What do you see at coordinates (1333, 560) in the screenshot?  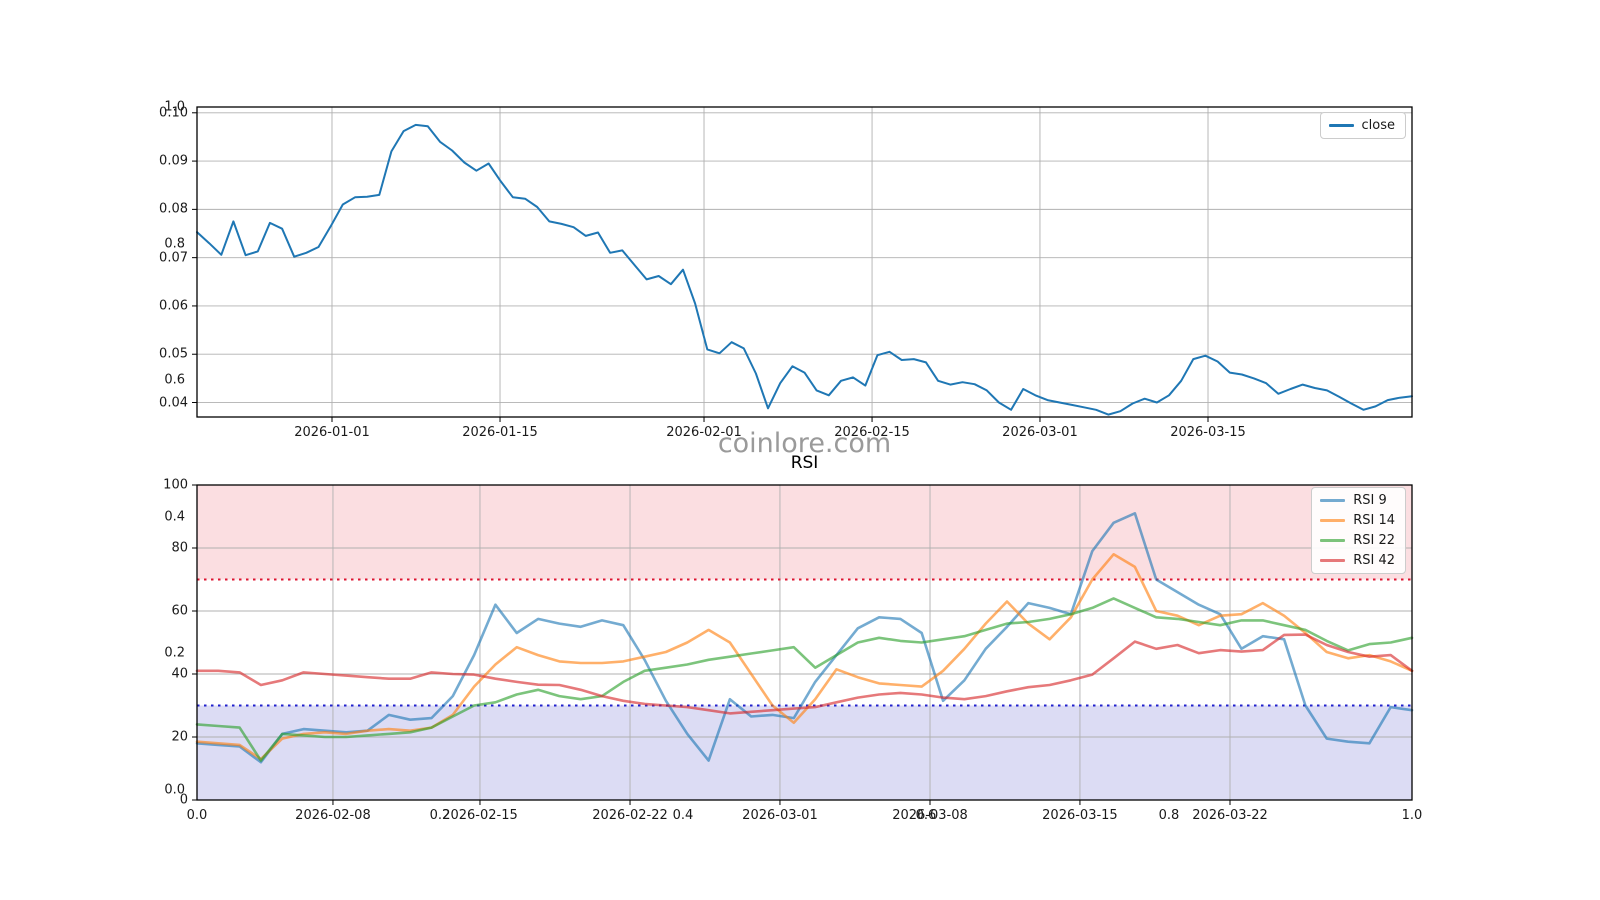 I see `rsi42-line-swatch` at bounding box center [1333, 560].